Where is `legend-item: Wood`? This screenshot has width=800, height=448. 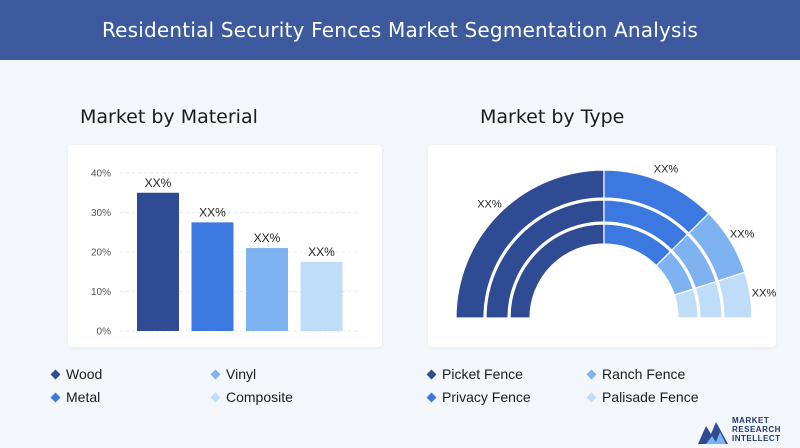
legend-item: Wood is located at coordinates (76, 374).